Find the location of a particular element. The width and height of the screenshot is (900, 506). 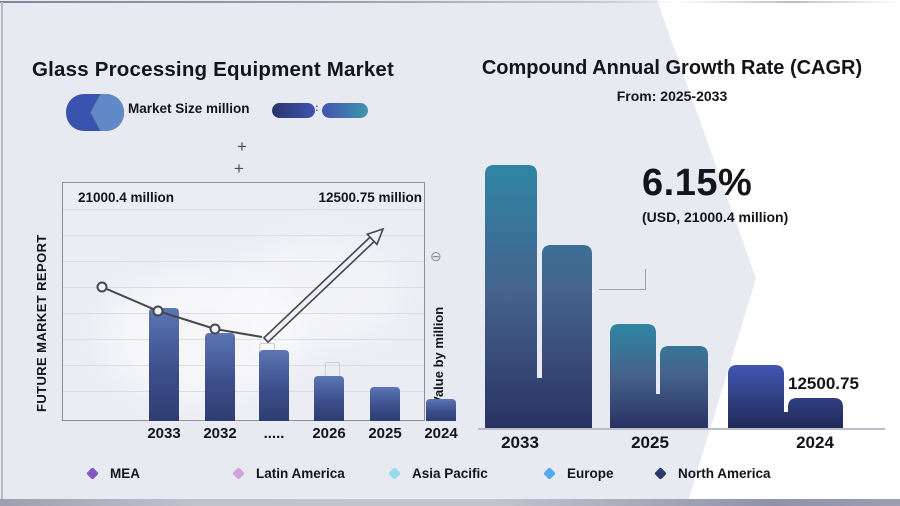

market-bar-2032 is located at coordinates (220, 377).